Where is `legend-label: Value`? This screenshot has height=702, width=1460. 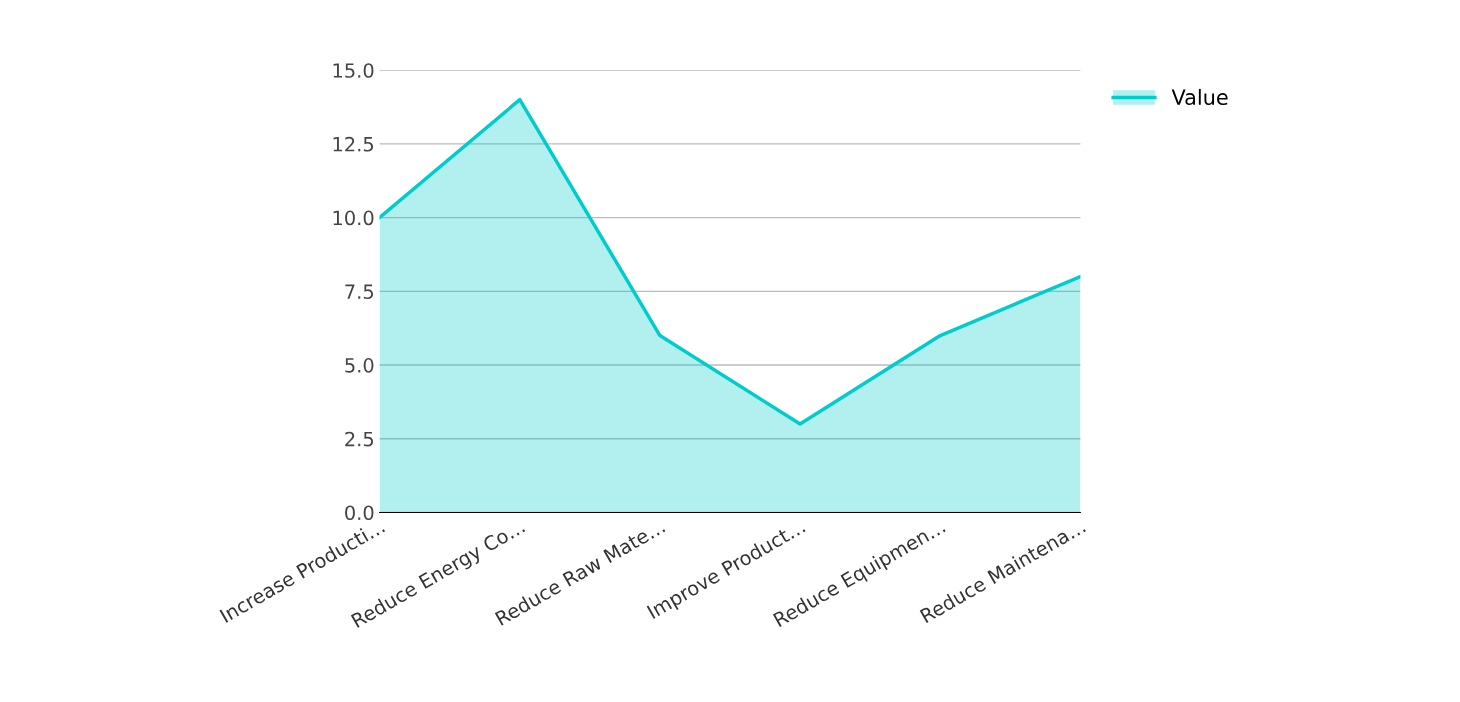 legend-label: Value is located at coordinates (1199, 97).